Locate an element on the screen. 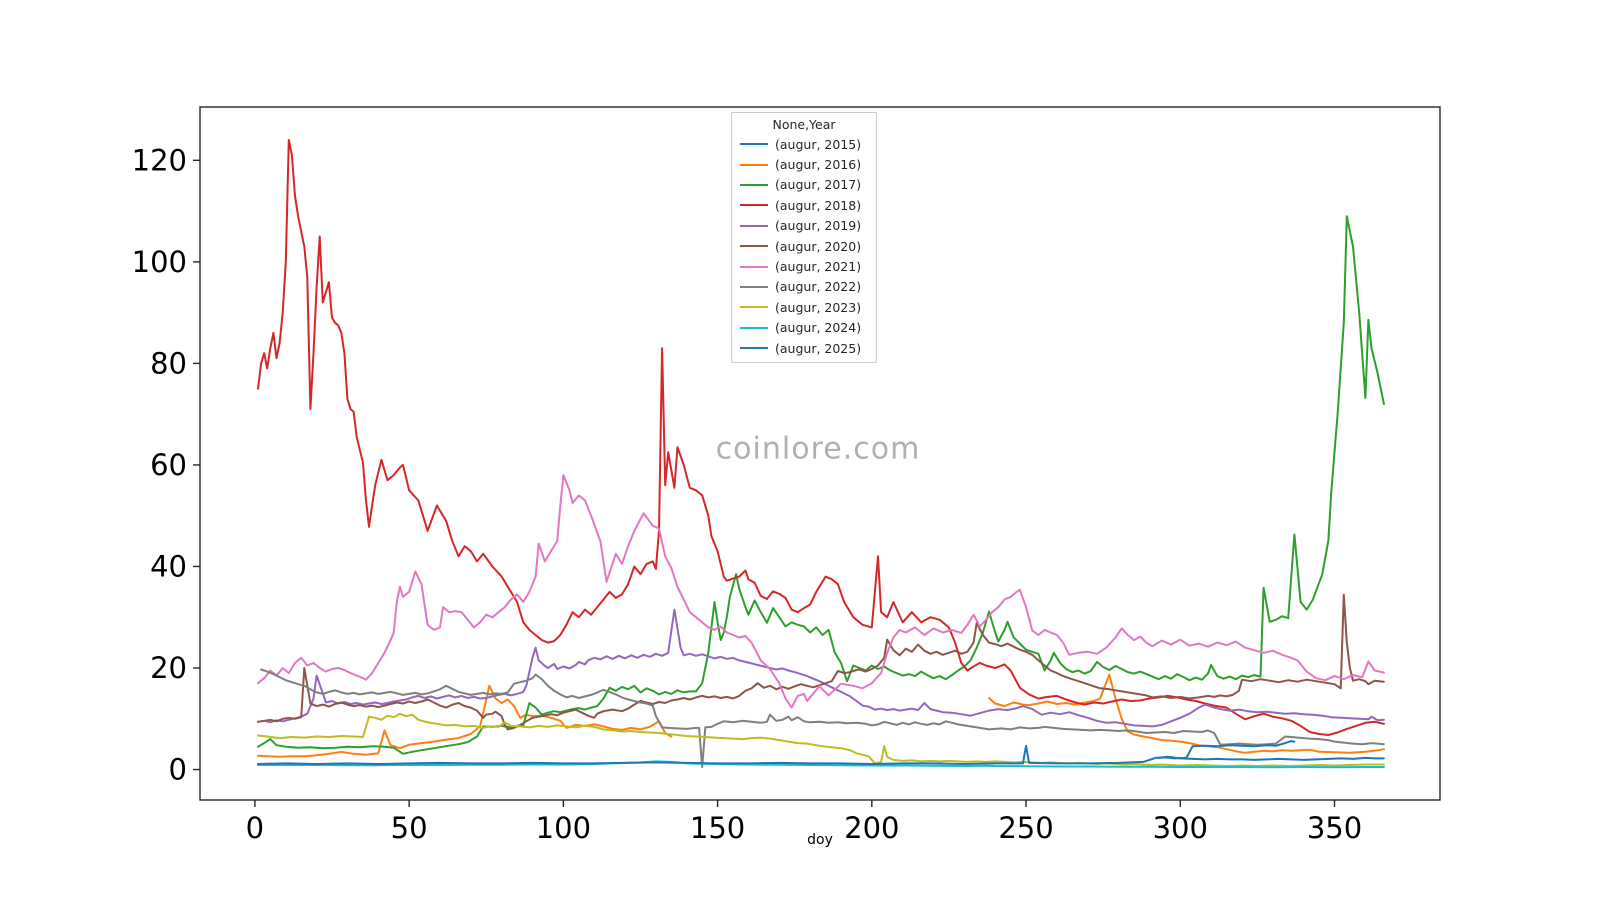 The image size is (1600, 900). y-tick-label: 0 is located at coordinates (178, 770).